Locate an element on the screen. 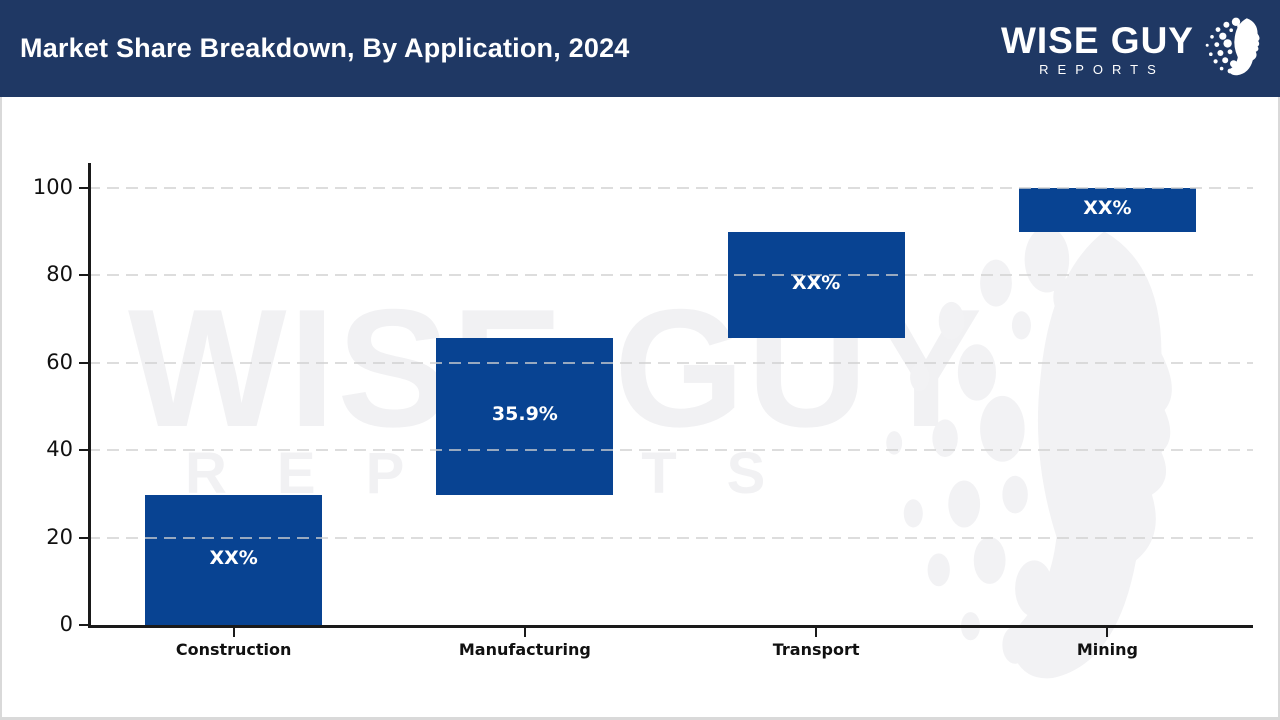 This screenshot has height=720, width=1280. y-tick-label: 100 is located at coordinates (52, 187).